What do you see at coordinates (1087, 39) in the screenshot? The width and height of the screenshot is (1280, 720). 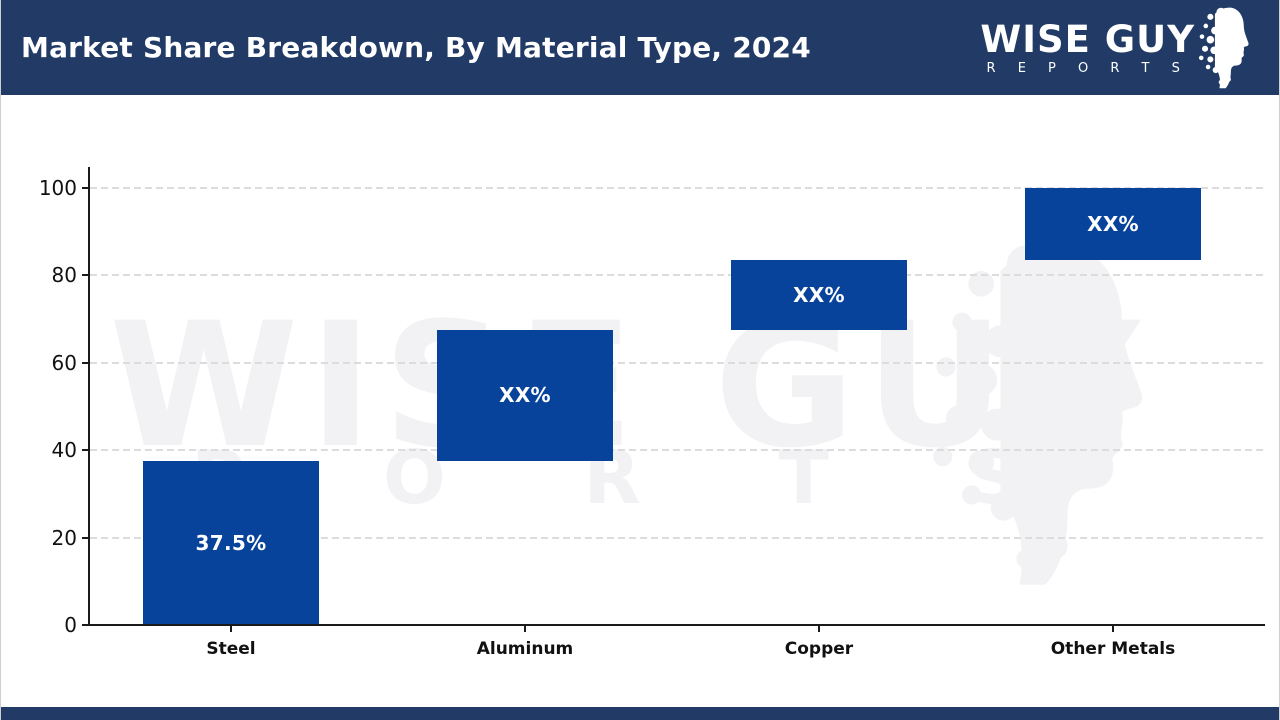 I see `brand-name: WISE GUY` at bounding box center [1087, 39].